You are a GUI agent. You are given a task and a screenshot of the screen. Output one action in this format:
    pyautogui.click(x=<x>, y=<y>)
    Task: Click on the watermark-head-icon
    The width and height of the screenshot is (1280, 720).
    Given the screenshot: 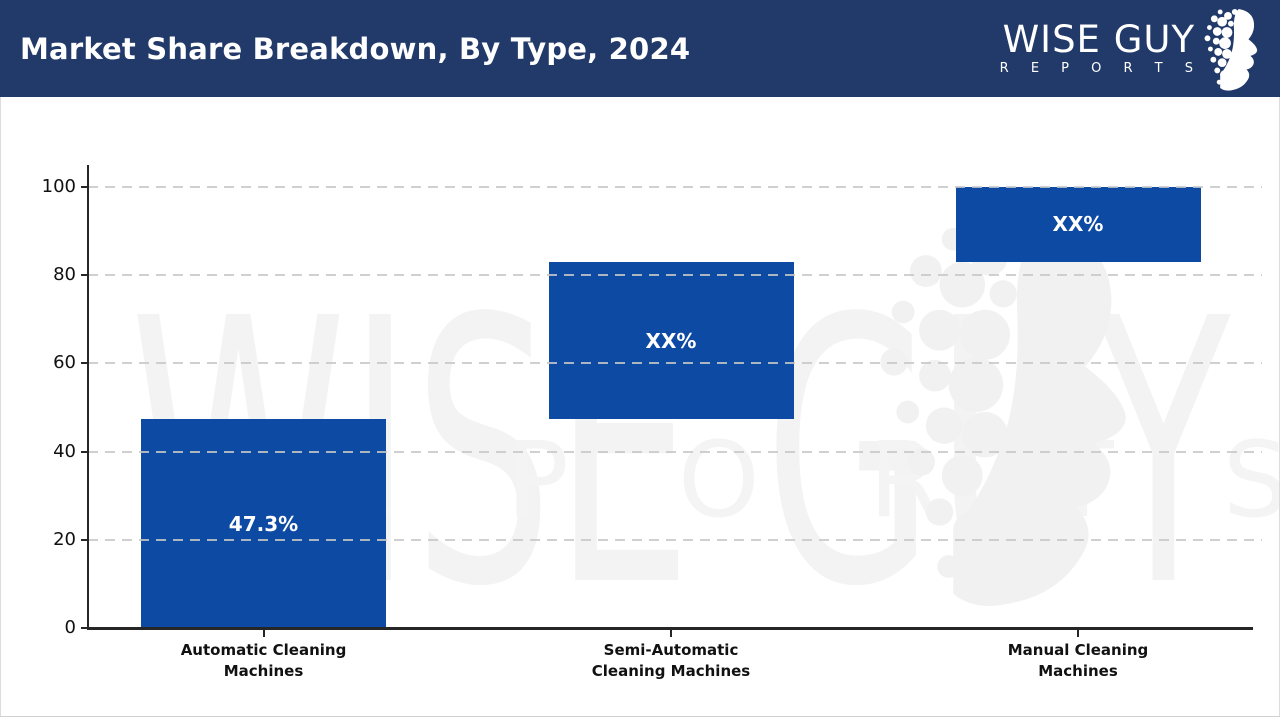 What is the action you would take?
    pyautogui.click(x=1003, y=415)
    